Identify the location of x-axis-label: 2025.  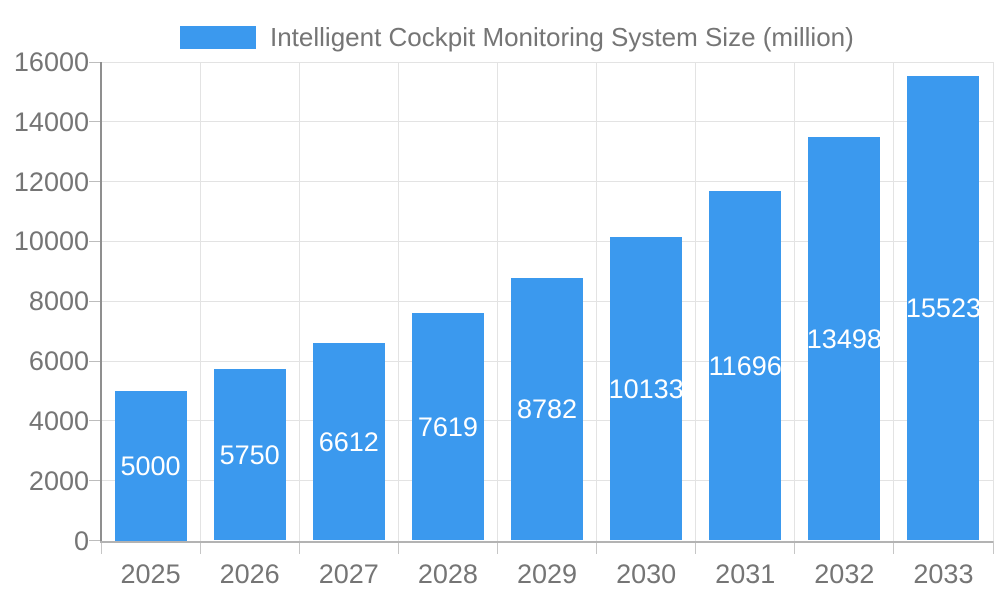
(150, 574).